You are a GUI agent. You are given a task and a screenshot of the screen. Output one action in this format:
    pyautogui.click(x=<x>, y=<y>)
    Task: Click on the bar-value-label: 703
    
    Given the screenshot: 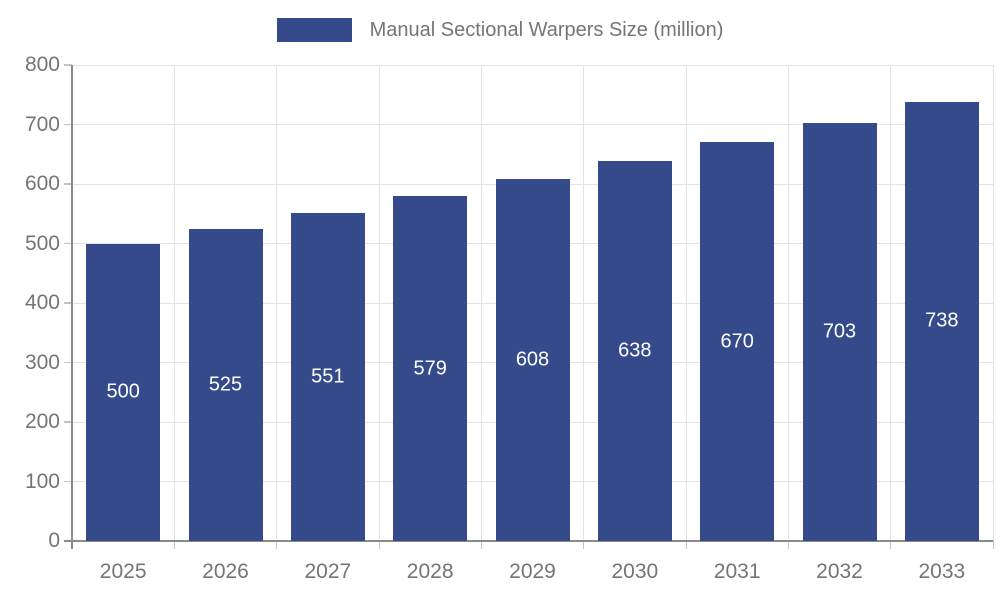 What is the action you would take?
    pyautogui.click(x=839, y=331)
    